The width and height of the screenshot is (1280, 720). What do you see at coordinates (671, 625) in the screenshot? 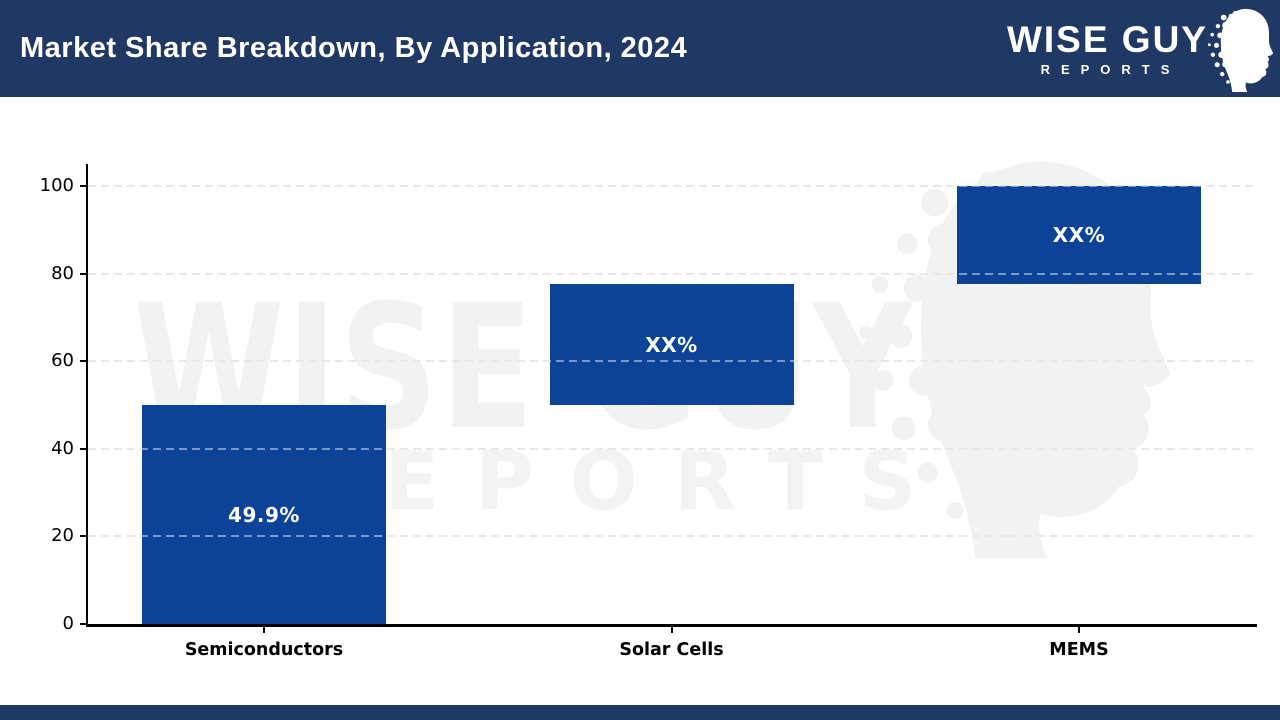
I see `x-axis-line` at bounding box center [671, 625].